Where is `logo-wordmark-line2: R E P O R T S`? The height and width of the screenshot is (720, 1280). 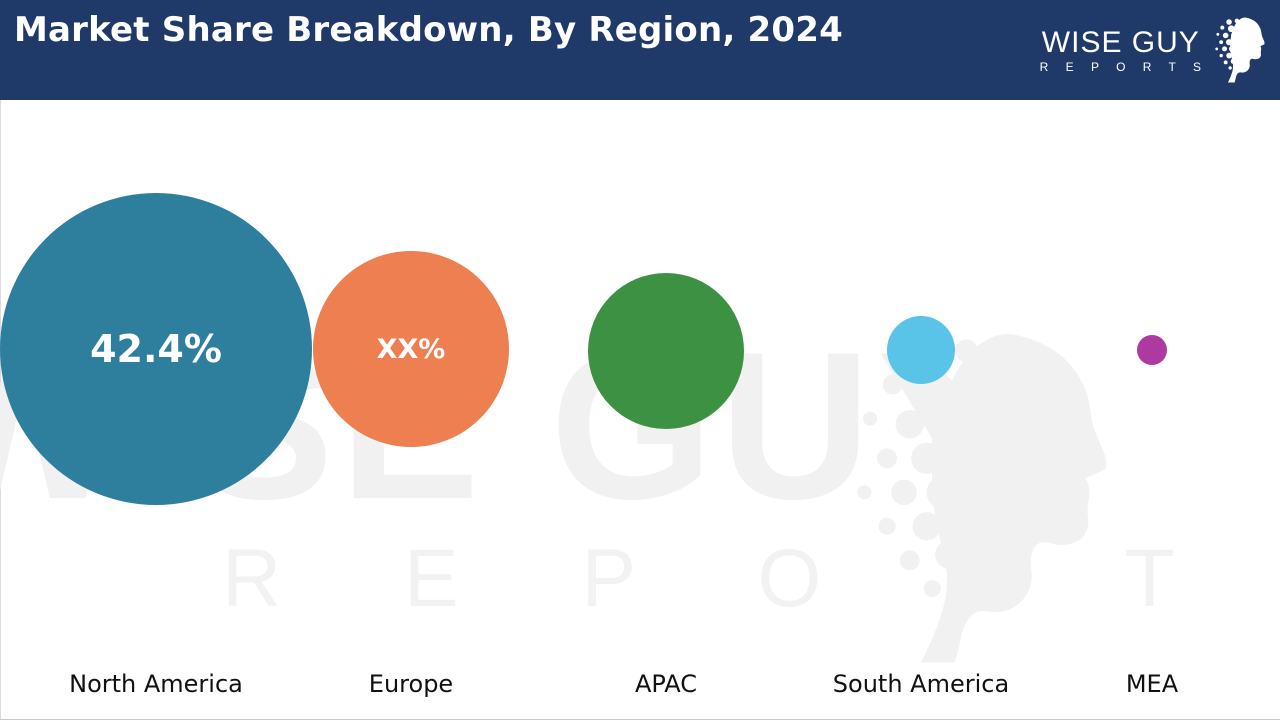 logo-wordmark-line2: R E P O R T S is located at coordinates (1123, 66).